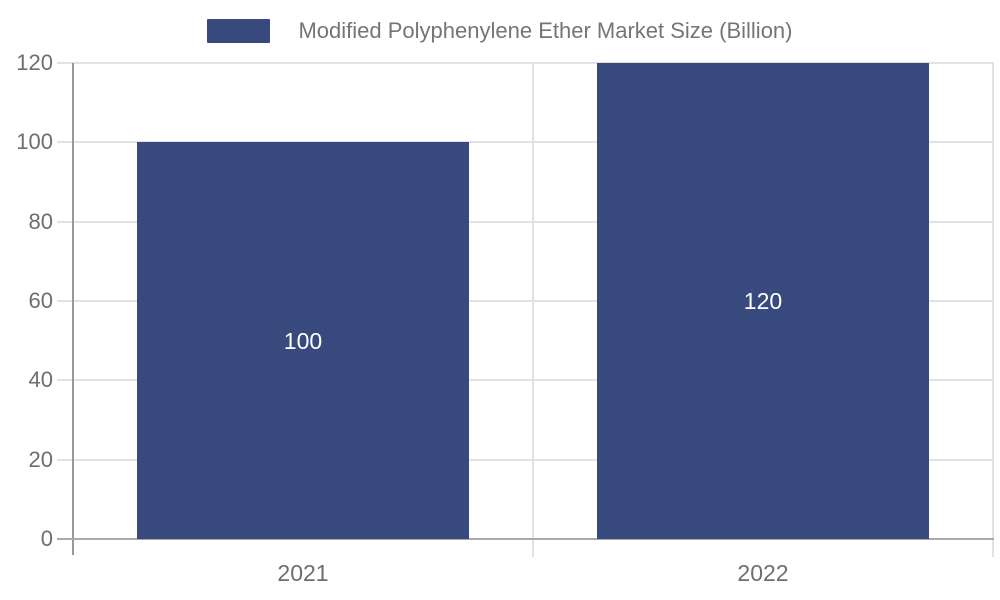  Describe the element at coordinates (40, 300) in the screenshot. I see `y-tick-label-60: 60` at that location.